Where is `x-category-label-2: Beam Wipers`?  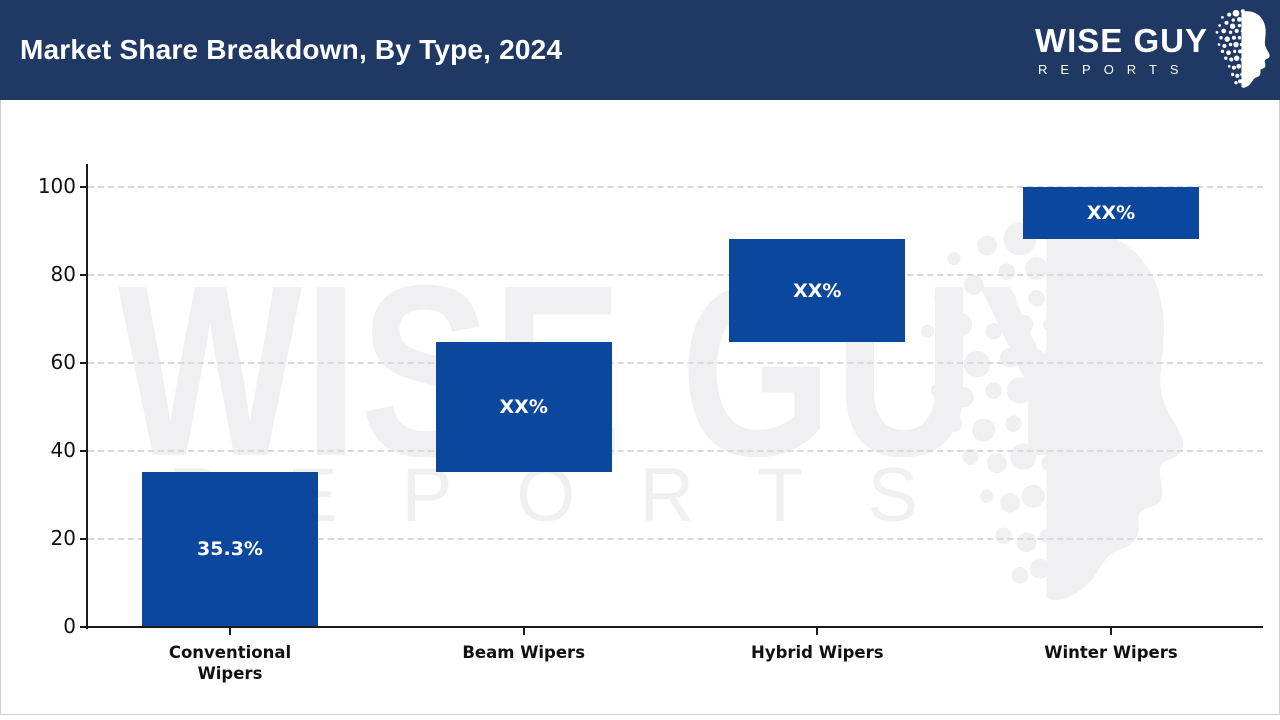 x-category-label-2: Beam Wipers is located at coordinates (524, 652).